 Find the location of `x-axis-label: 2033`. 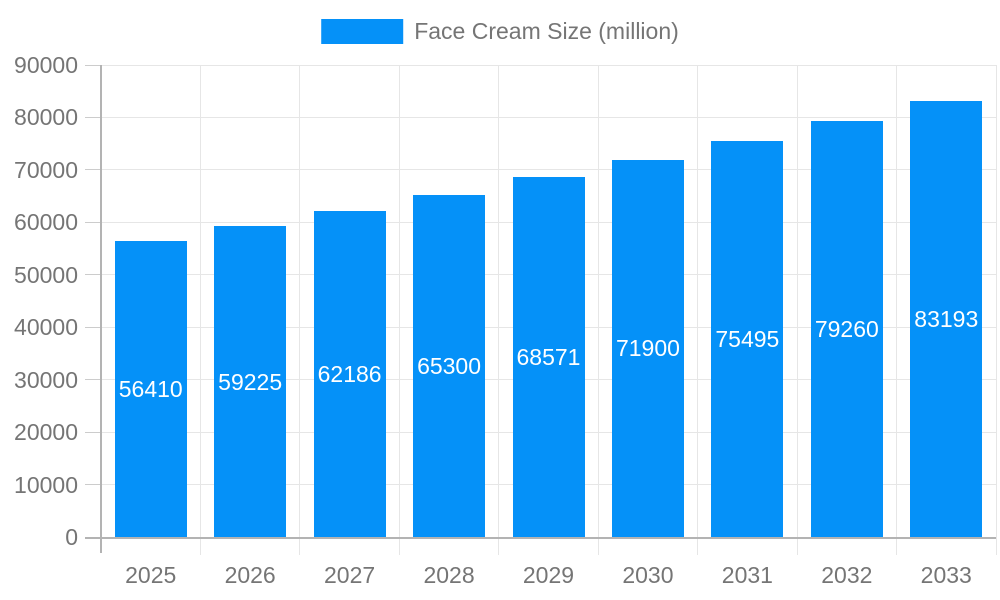

x-axis-label: 2033 is located at coordinates (946, 575).